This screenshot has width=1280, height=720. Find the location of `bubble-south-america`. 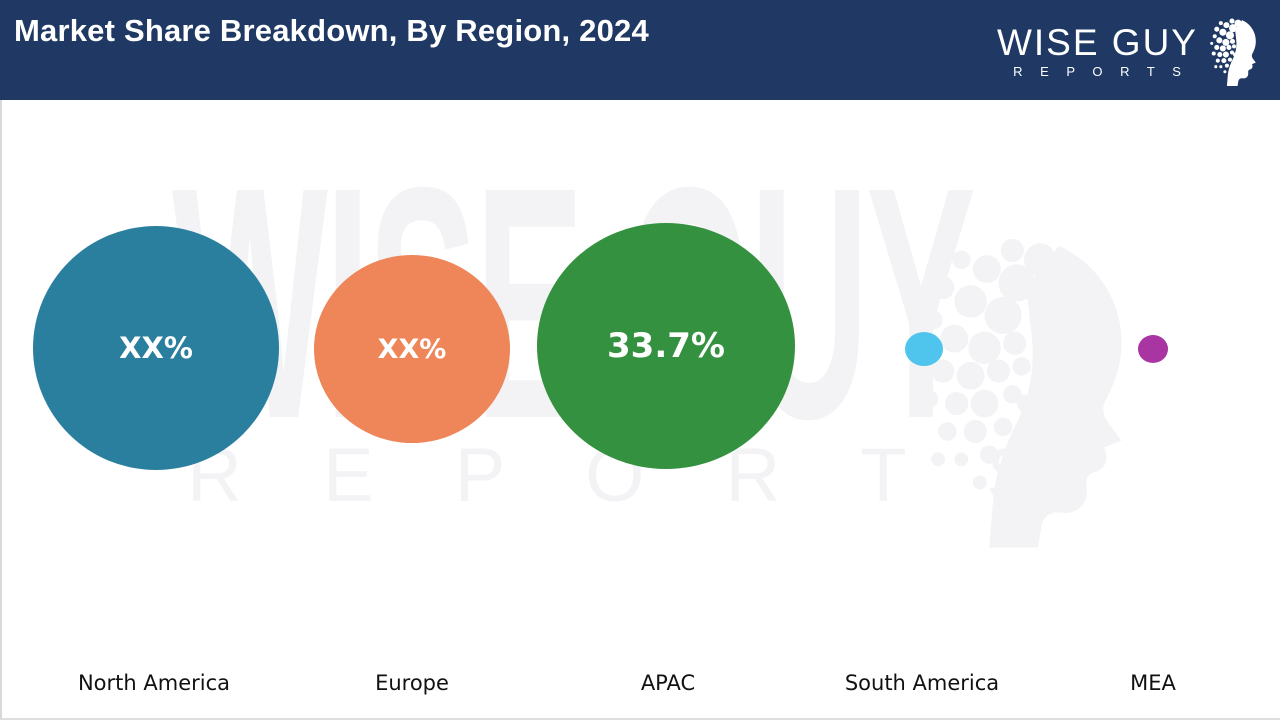

bubble-south-america is located at coordinates (924, 349).